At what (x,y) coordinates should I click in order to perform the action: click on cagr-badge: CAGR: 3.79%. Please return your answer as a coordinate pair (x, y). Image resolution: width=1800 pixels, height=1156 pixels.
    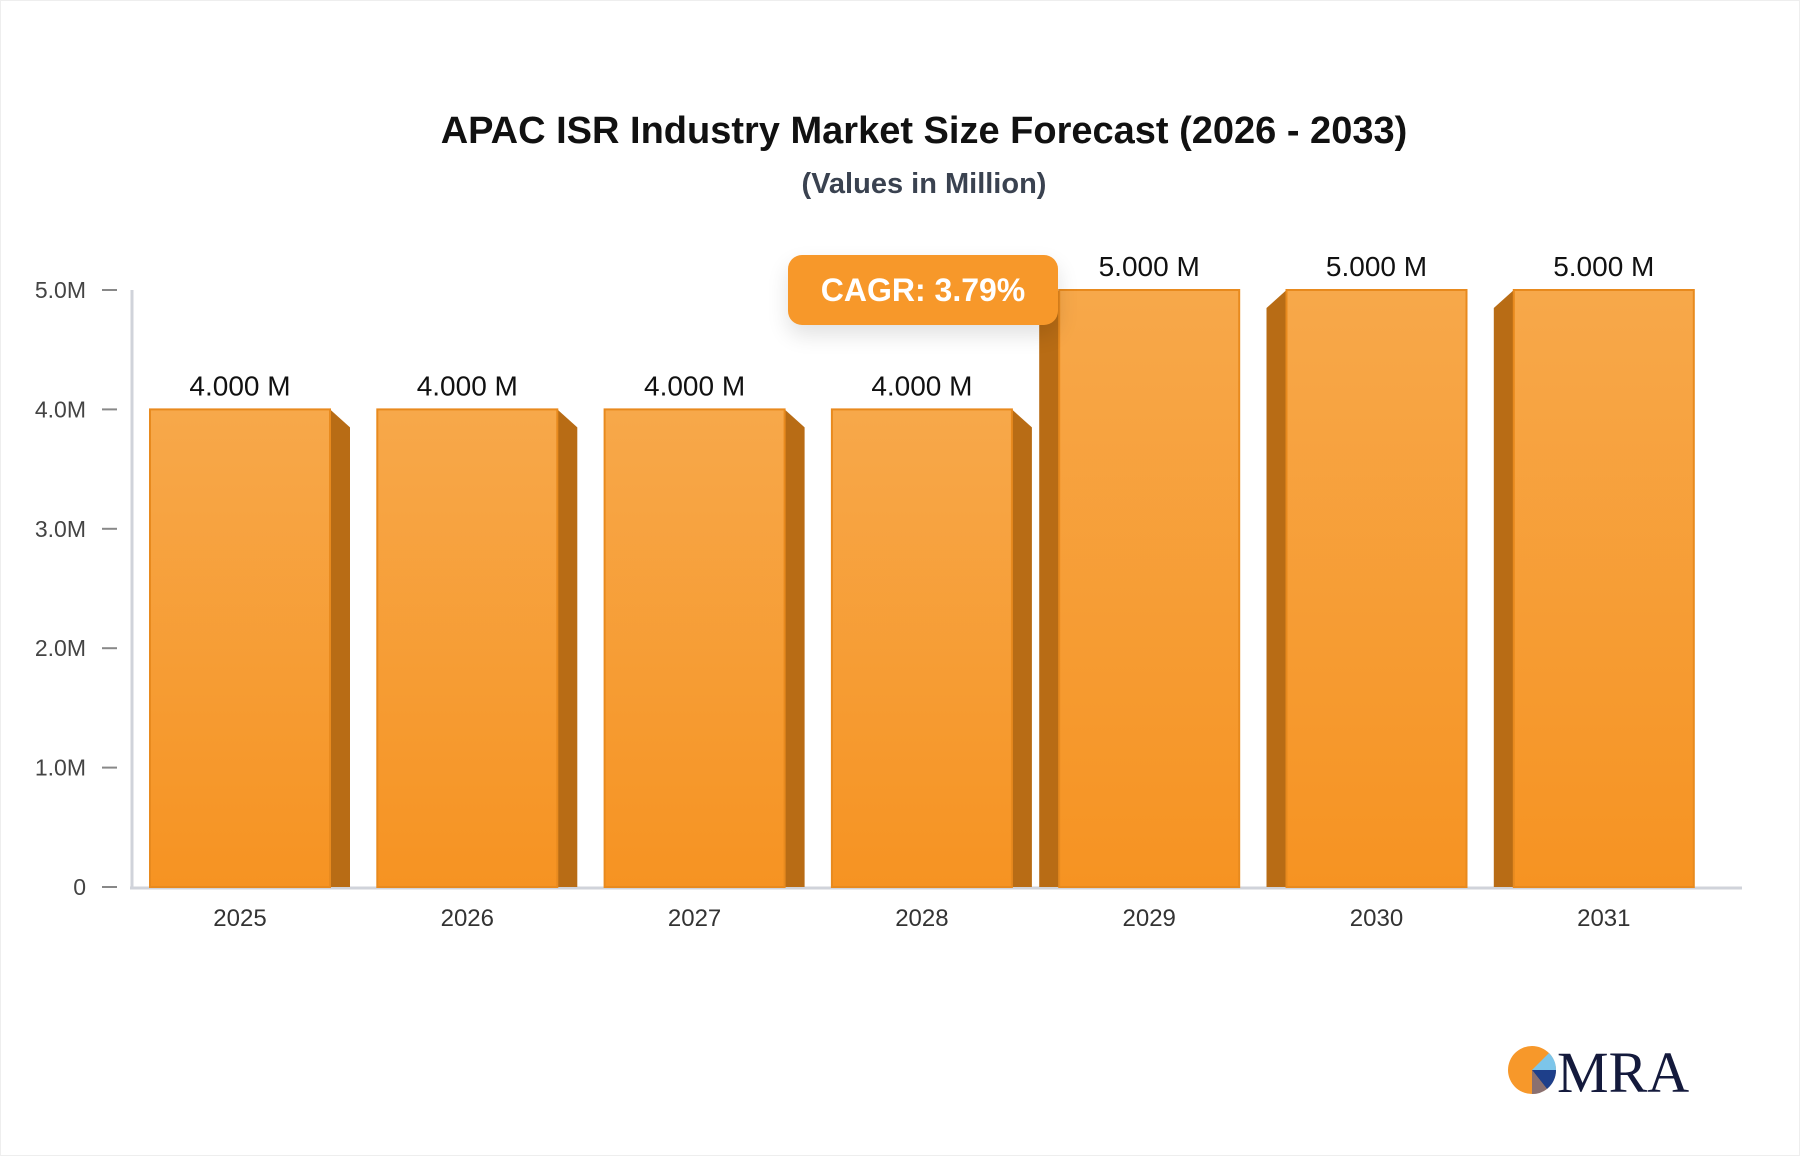
    Looking at the image, I should click on (923, 290).